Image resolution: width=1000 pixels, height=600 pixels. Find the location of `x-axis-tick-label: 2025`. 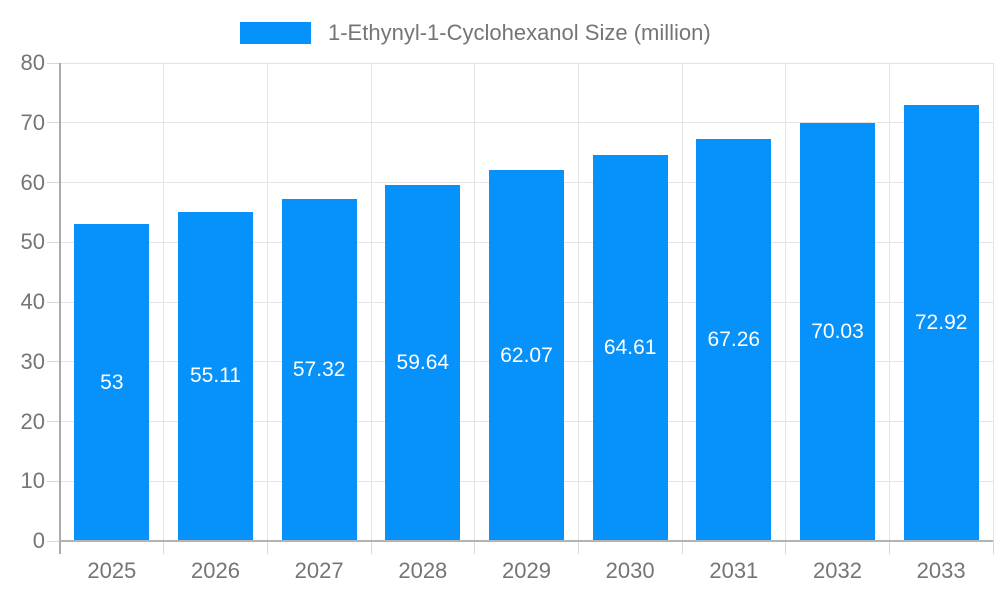

x-axis-tick-label: 2025 is located at coordinates (112, 570).